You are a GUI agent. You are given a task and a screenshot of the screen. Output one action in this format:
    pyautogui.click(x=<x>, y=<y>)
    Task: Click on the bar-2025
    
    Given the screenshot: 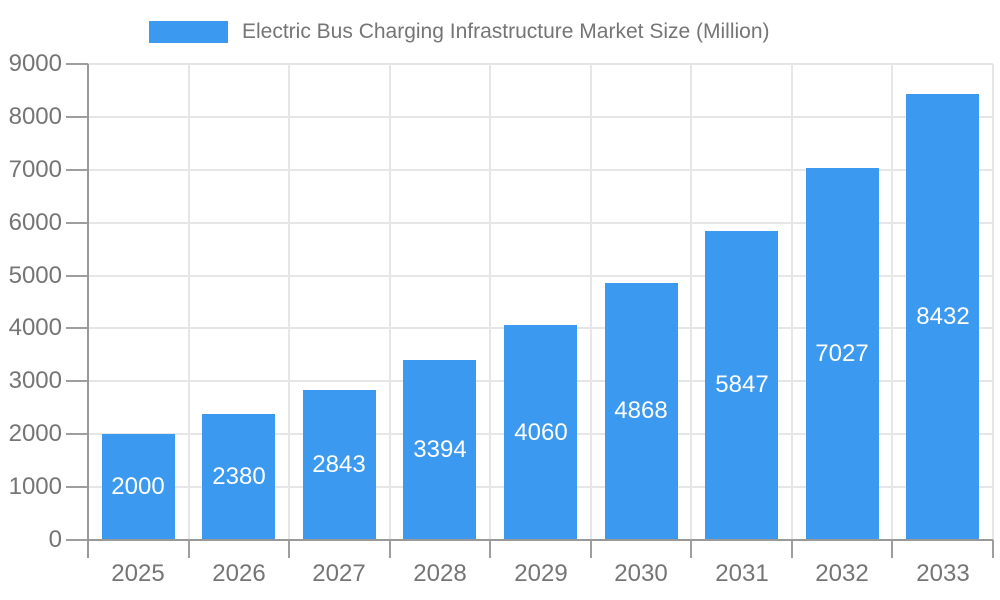 What is the action you would take?
    pyautogui.click(x=138, y=487)
    